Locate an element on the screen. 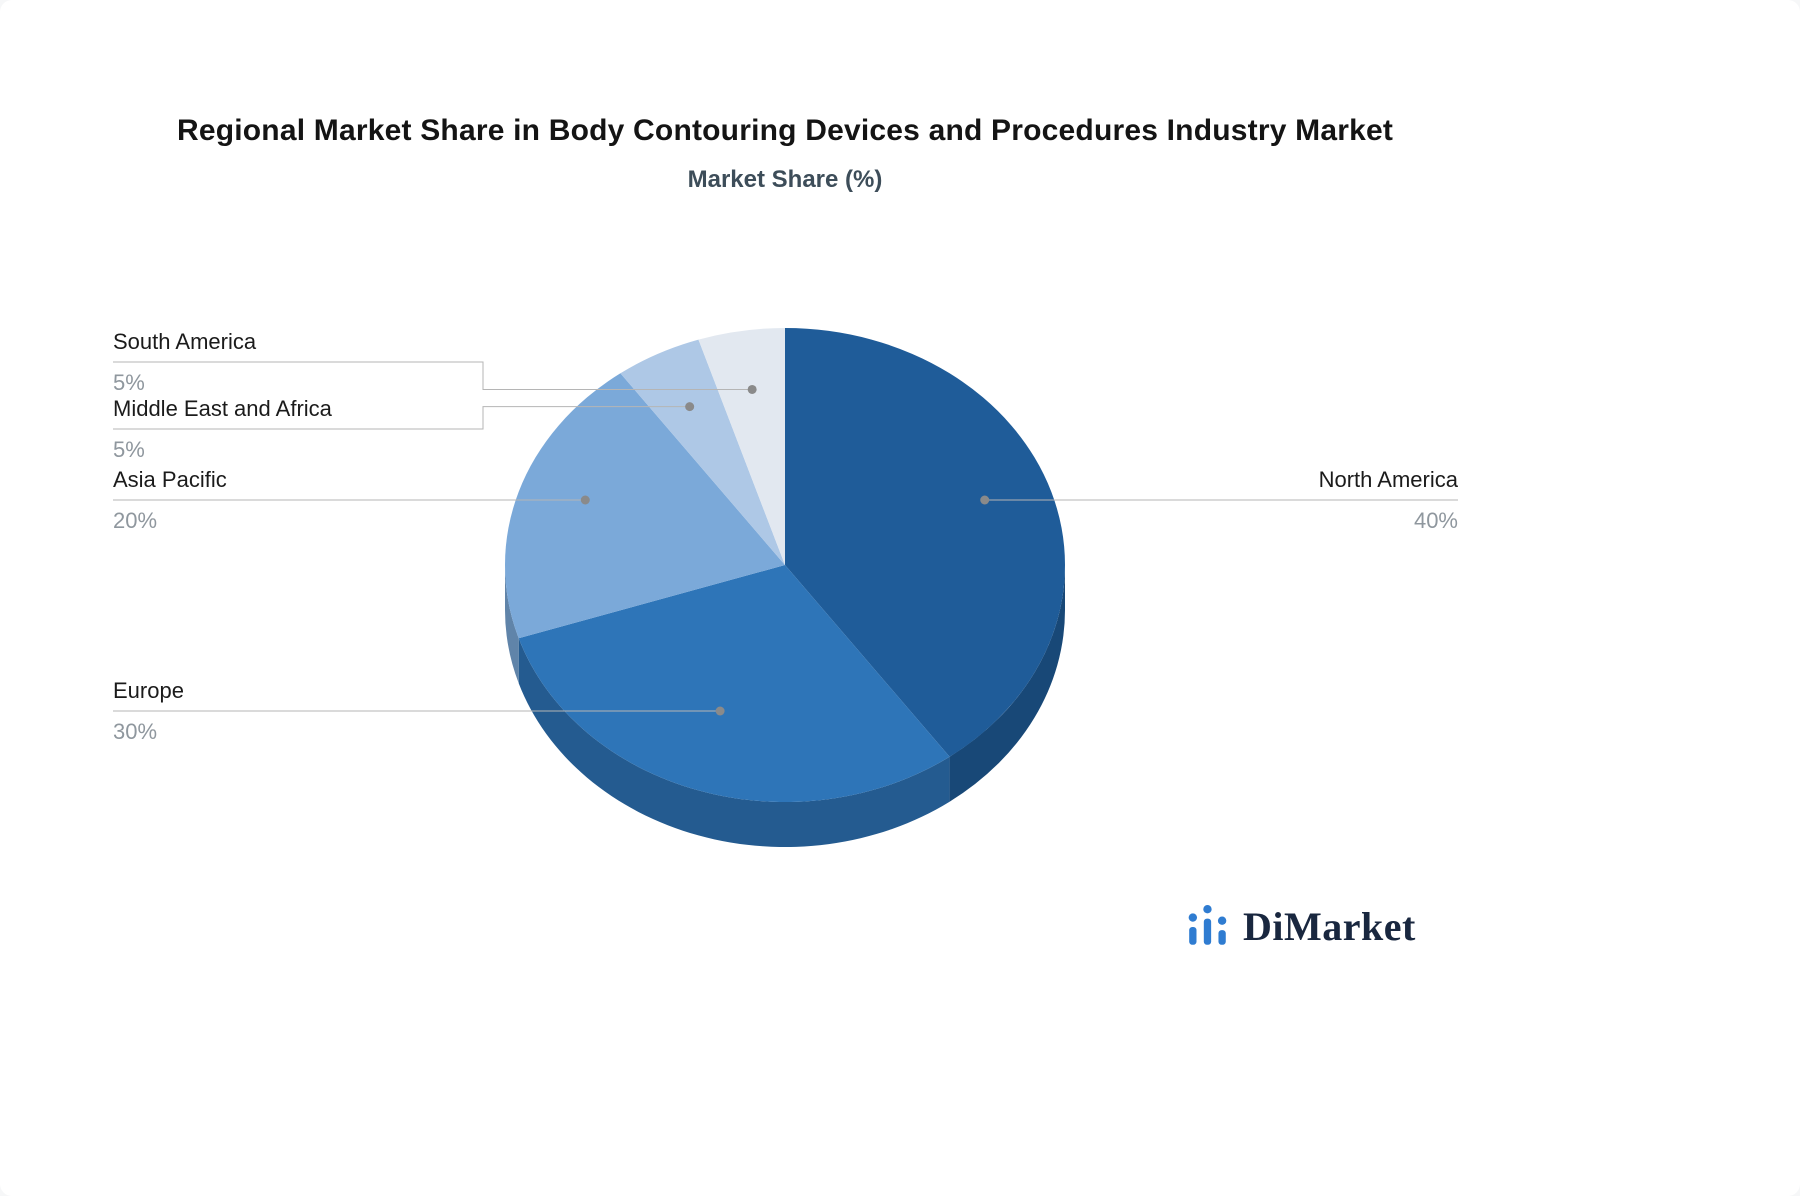 The image size is (1800, 1196). label-line-middle-east-and-africa is located at coordinates (401, 418).